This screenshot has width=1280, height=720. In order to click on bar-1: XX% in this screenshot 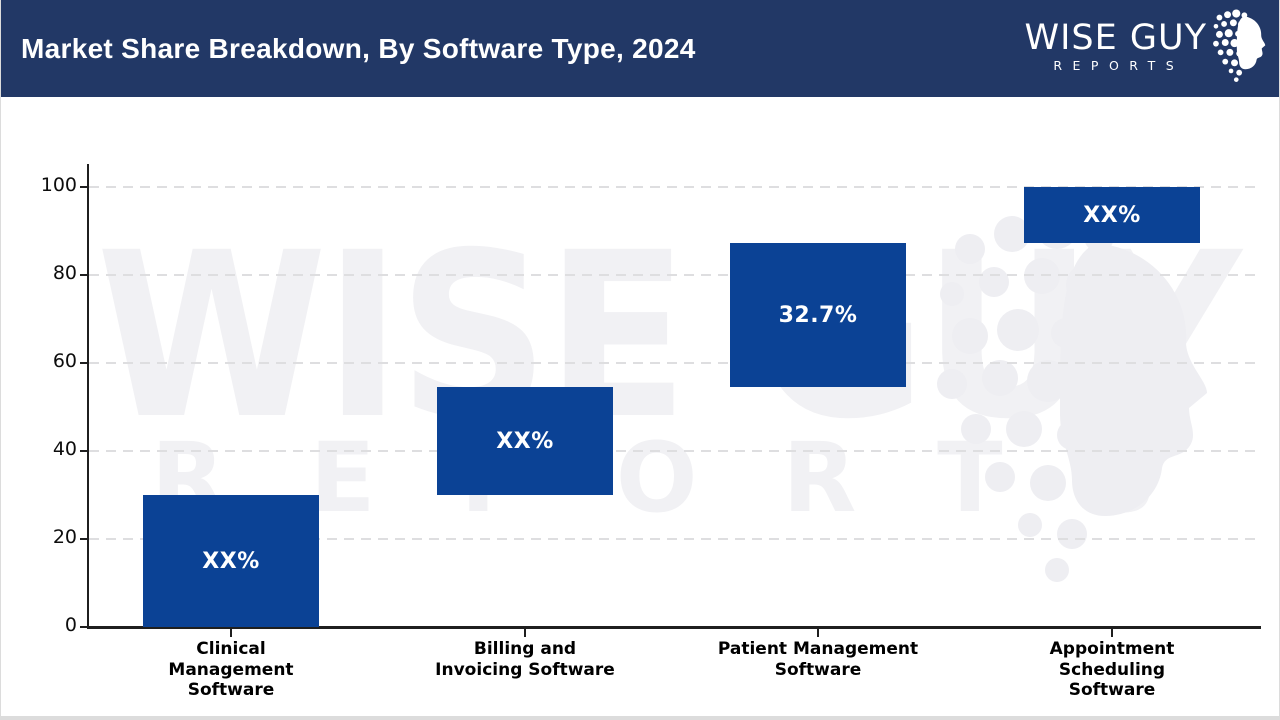, I will do `click(525, 441)`.